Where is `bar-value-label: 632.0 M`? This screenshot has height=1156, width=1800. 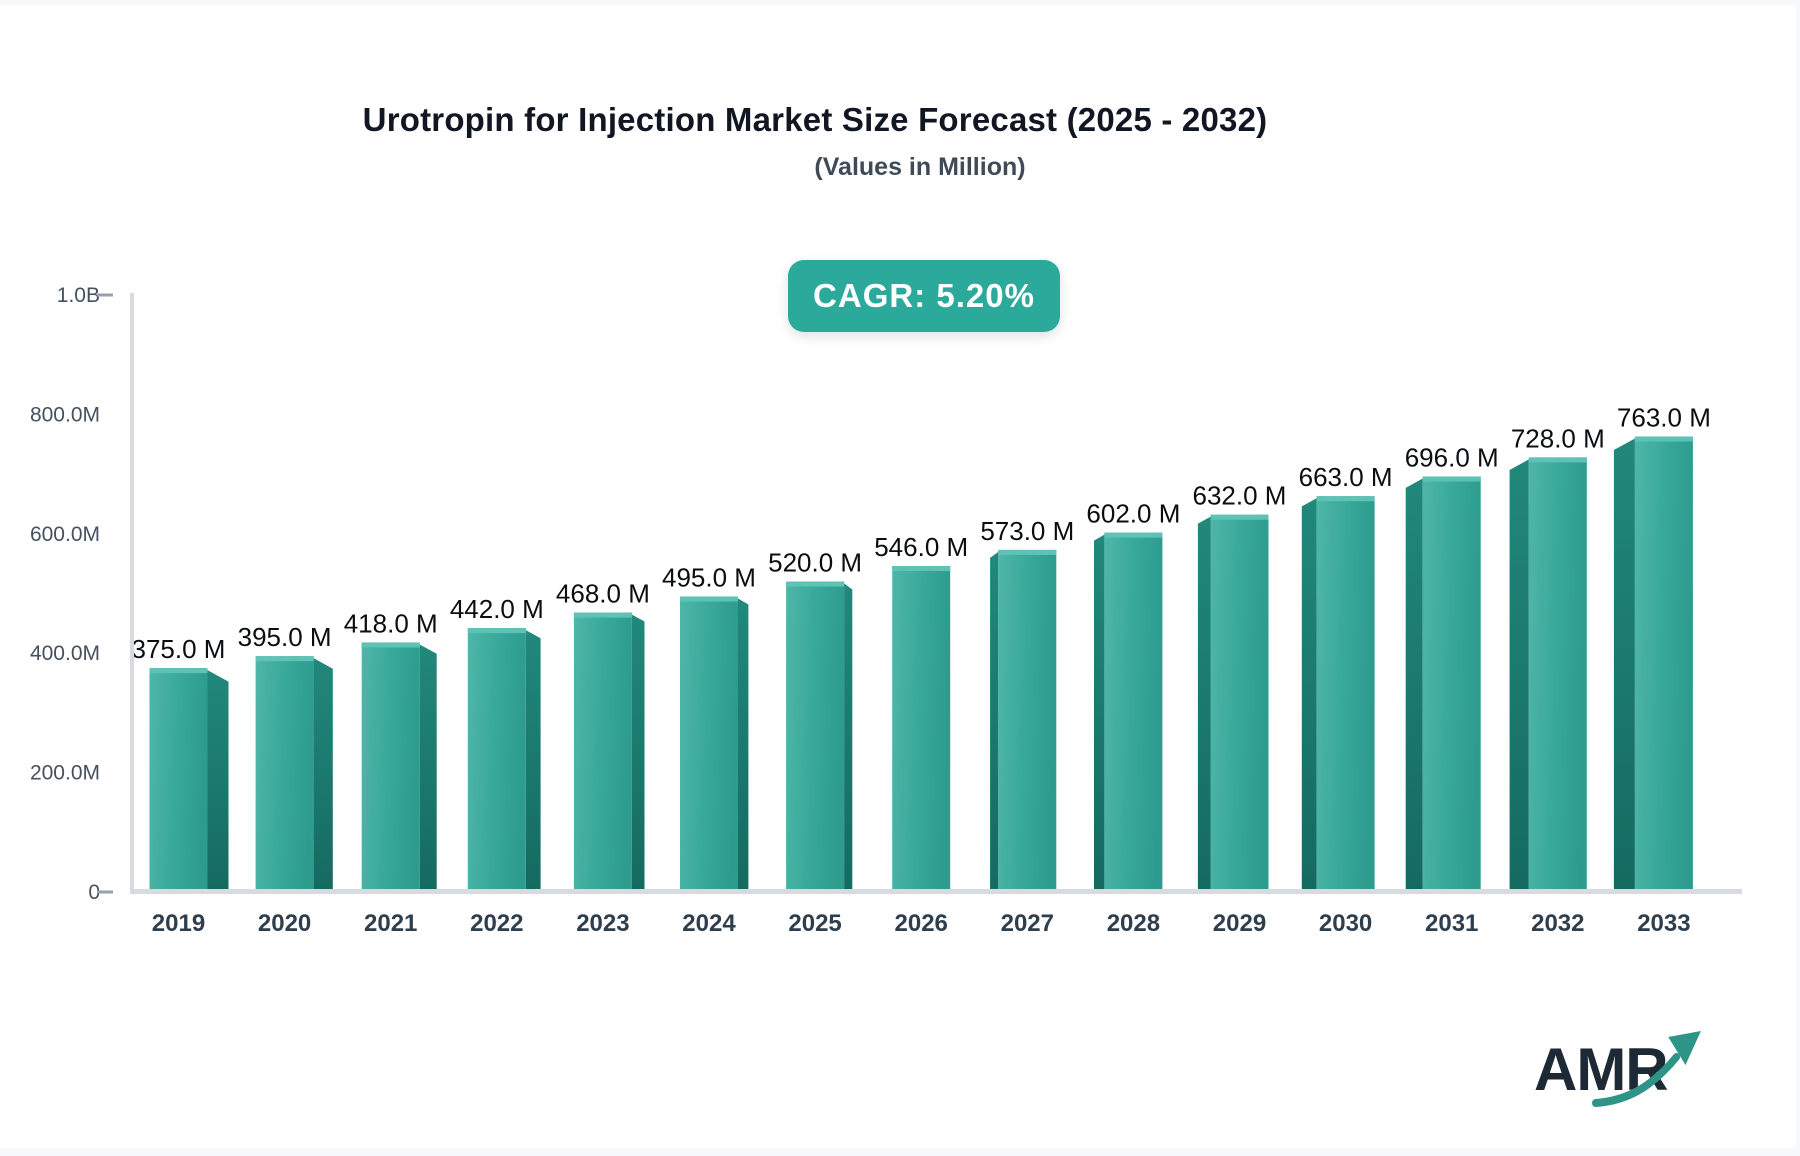 bar-value-label: 632.0 M is located at coordinates (1240, 496).